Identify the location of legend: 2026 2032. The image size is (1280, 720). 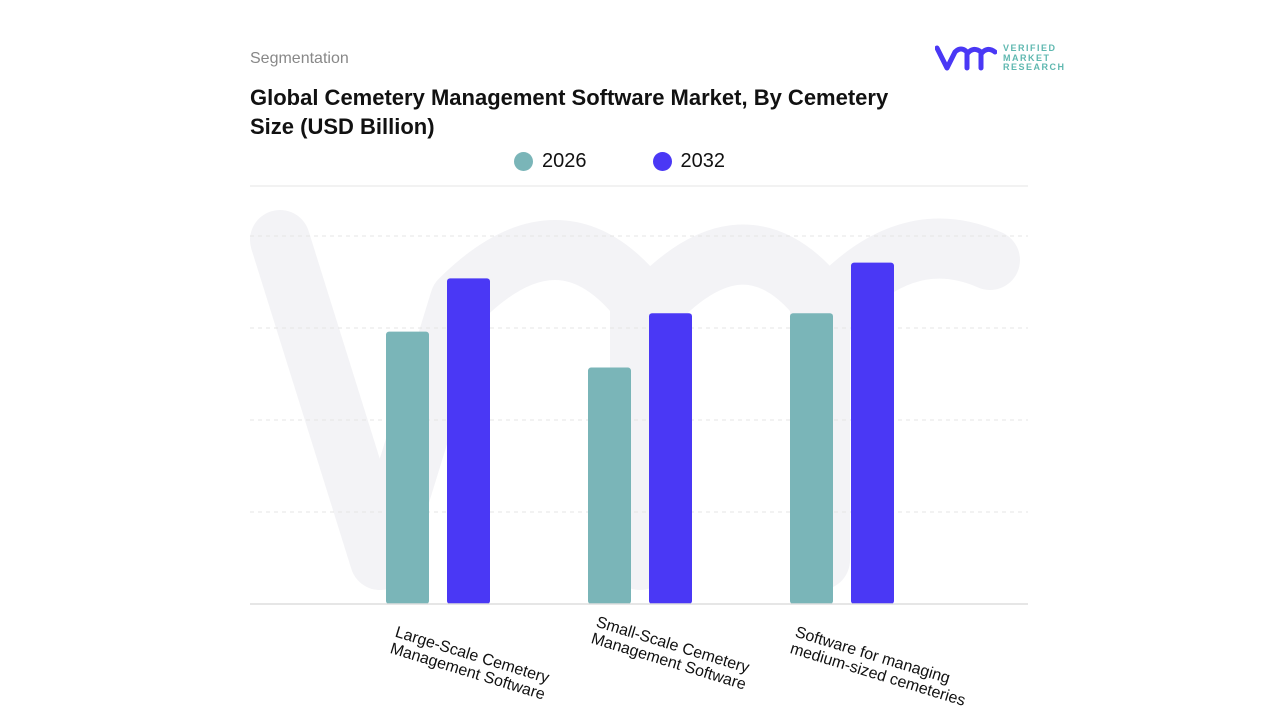
(619, 161).